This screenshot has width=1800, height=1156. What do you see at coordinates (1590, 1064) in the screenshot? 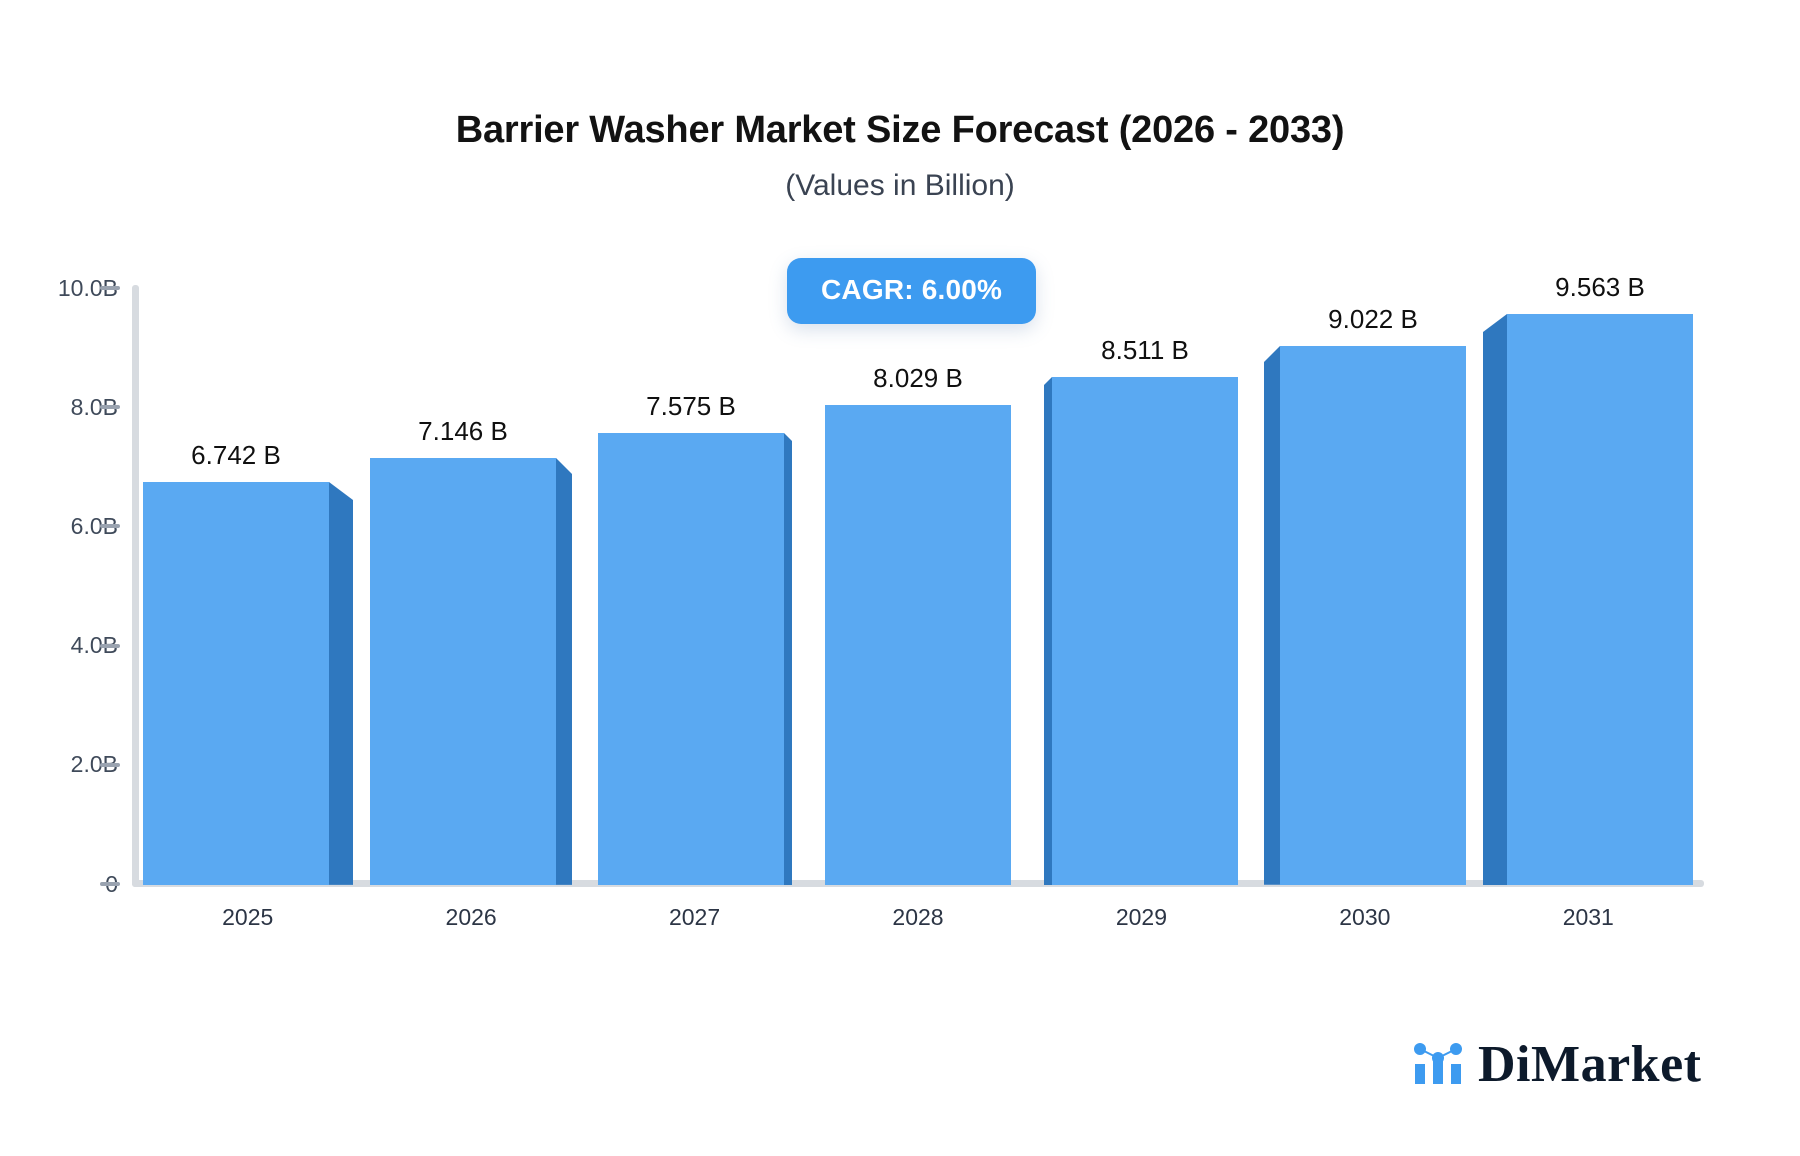
I see `logo-wordmark: DiMarket` at bounding box center [1590, 1064].